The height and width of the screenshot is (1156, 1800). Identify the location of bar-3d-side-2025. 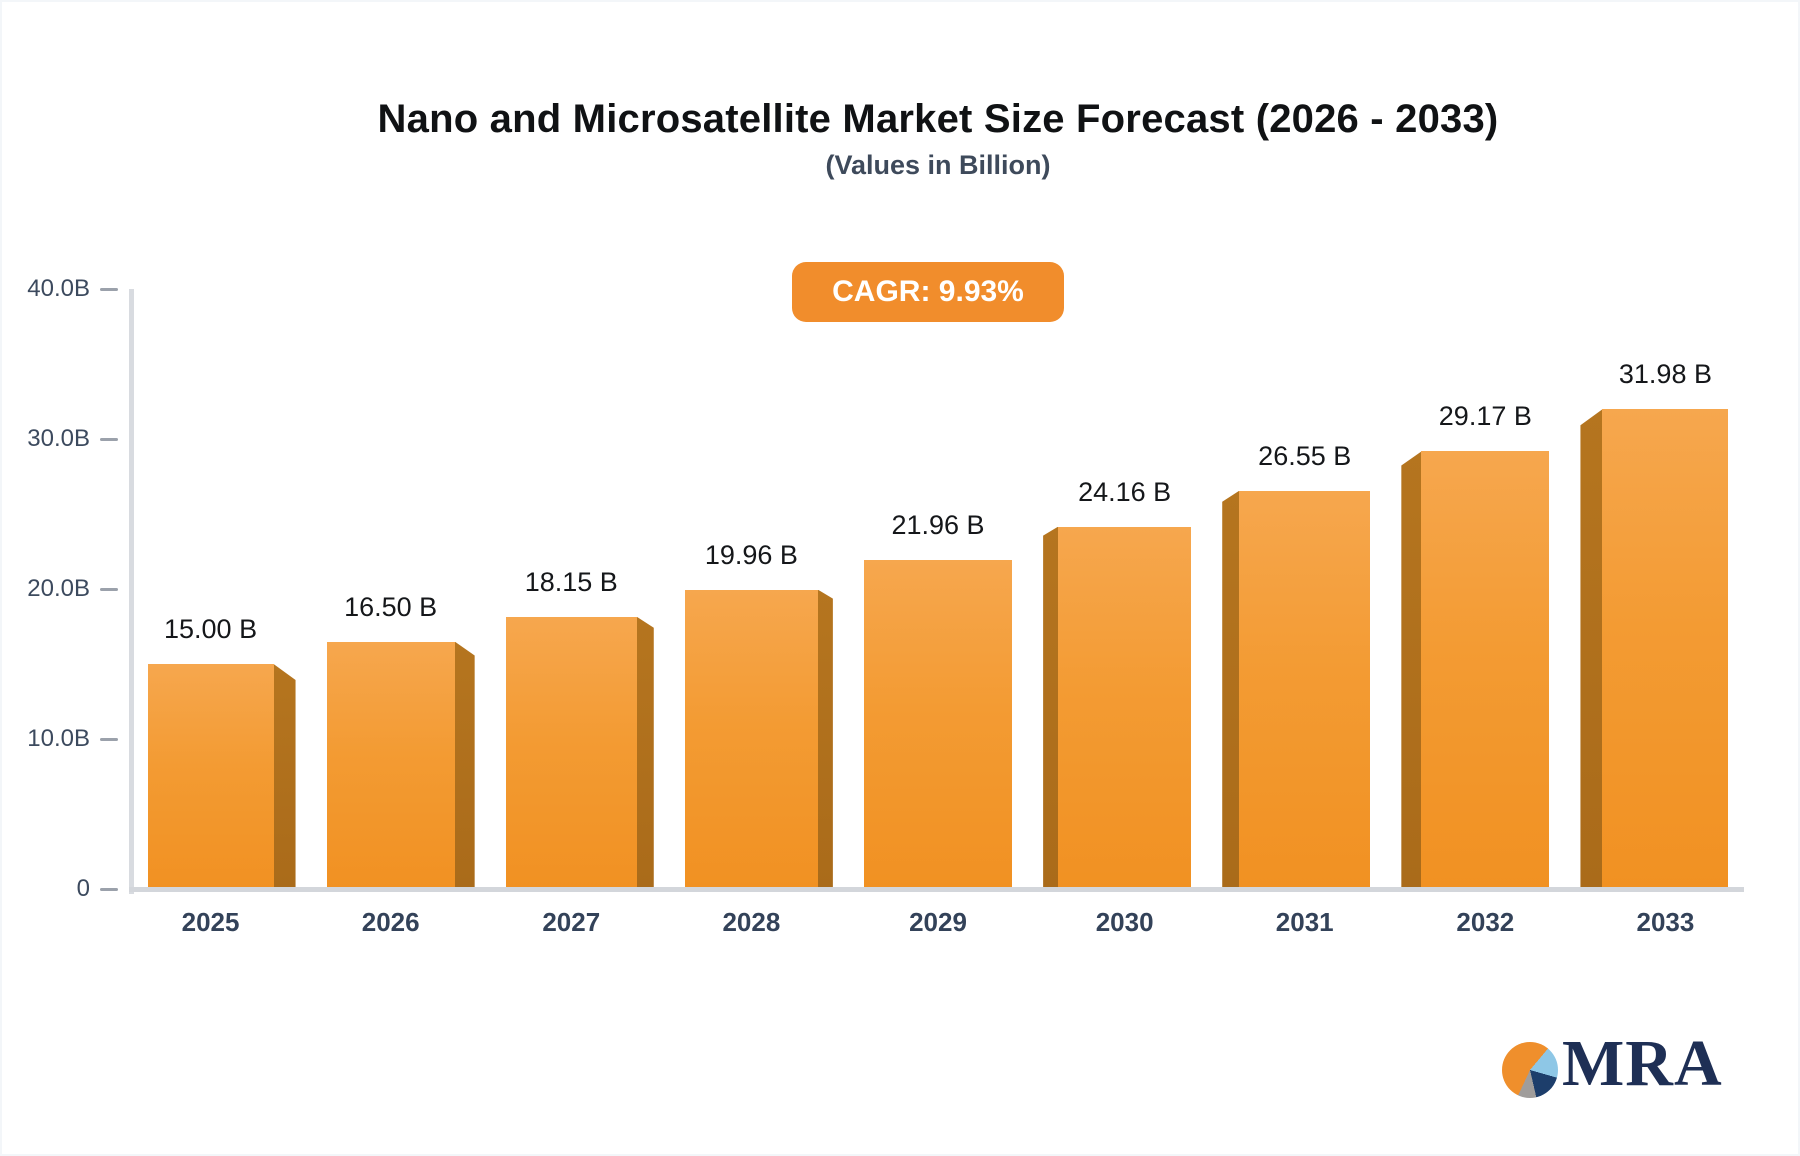
(284, 776).